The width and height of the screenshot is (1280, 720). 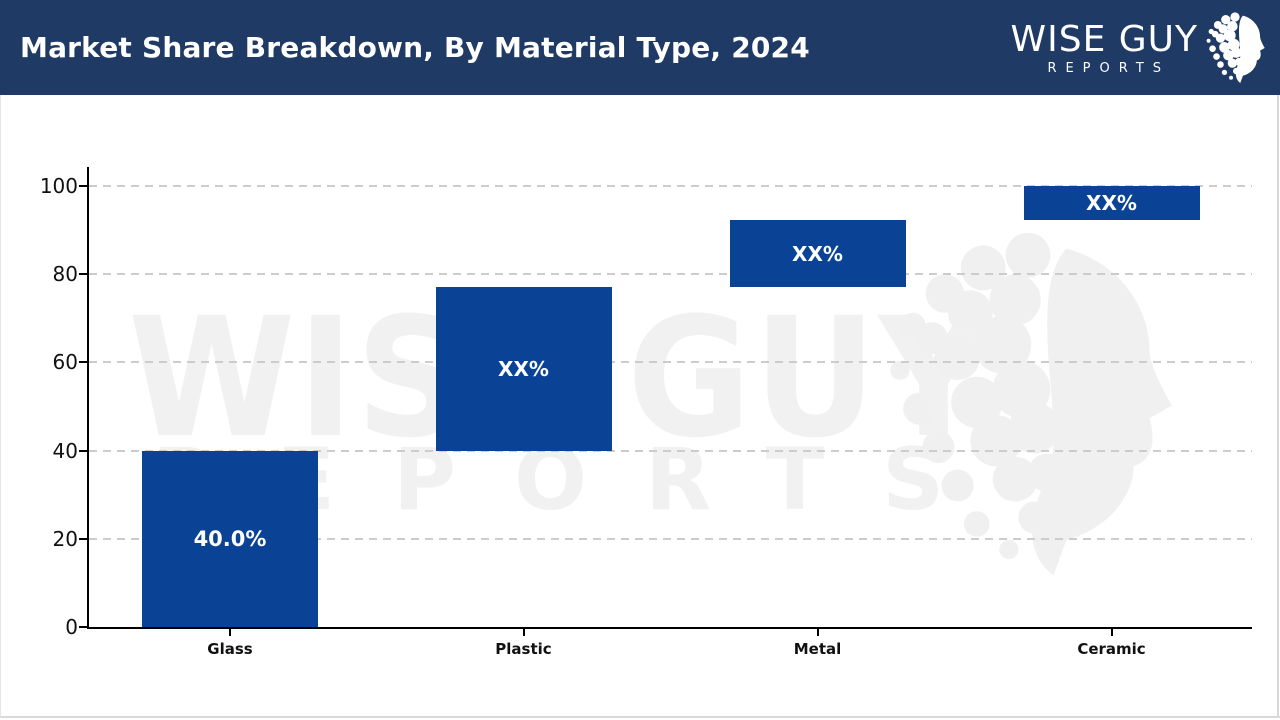 I want to click on gridline-y100, so click(x=670, y=186).